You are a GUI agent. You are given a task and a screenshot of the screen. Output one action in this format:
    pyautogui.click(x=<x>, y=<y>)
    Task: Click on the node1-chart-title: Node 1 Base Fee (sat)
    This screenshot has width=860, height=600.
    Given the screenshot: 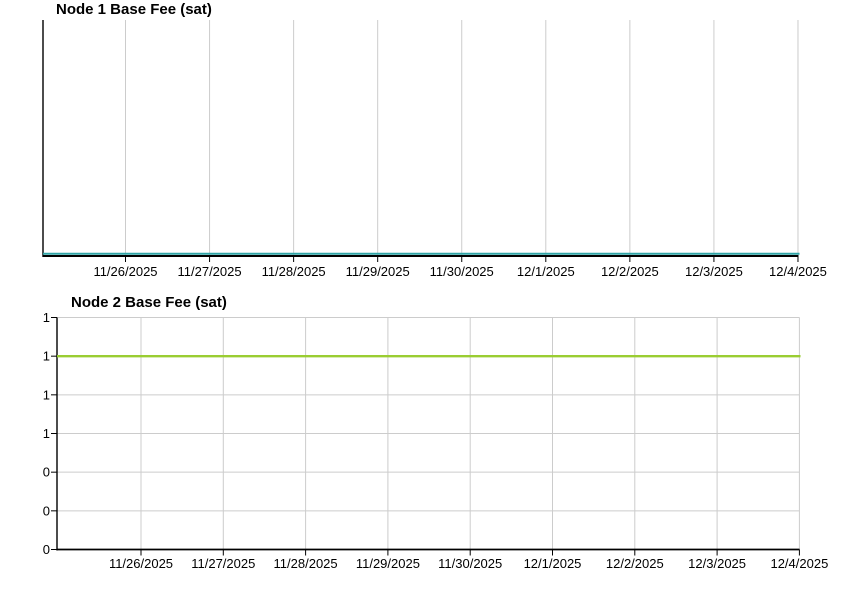 What is the action you would take?
    pyautogui.click(x=134, y=9)
    